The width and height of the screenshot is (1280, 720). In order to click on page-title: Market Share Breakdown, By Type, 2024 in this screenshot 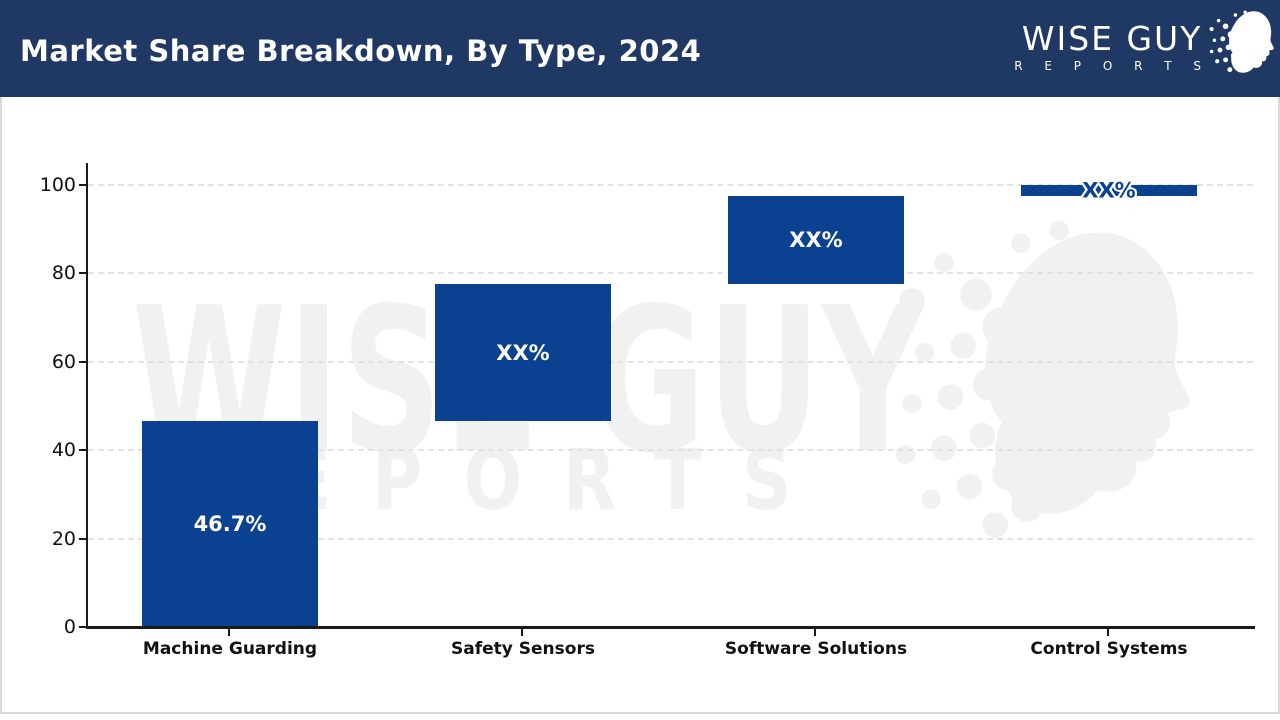, I will do `click(361, 51)`.